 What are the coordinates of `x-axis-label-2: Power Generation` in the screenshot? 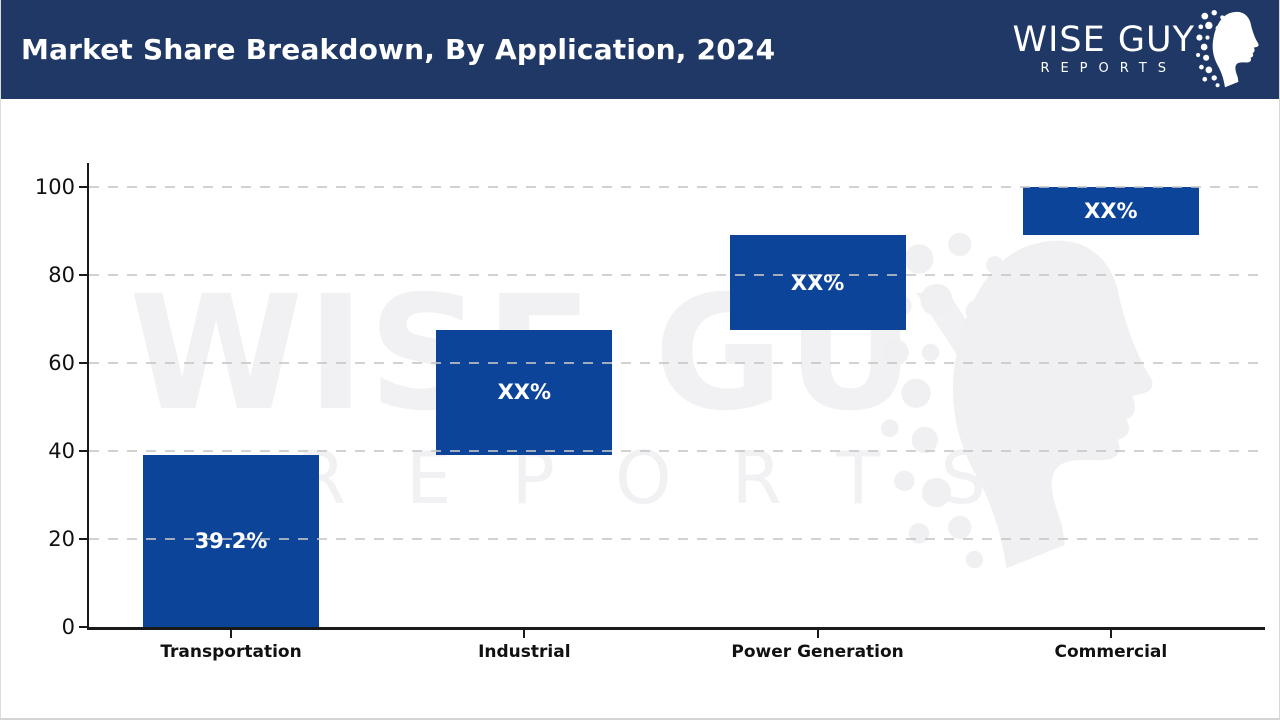 It's located at (817, 652).